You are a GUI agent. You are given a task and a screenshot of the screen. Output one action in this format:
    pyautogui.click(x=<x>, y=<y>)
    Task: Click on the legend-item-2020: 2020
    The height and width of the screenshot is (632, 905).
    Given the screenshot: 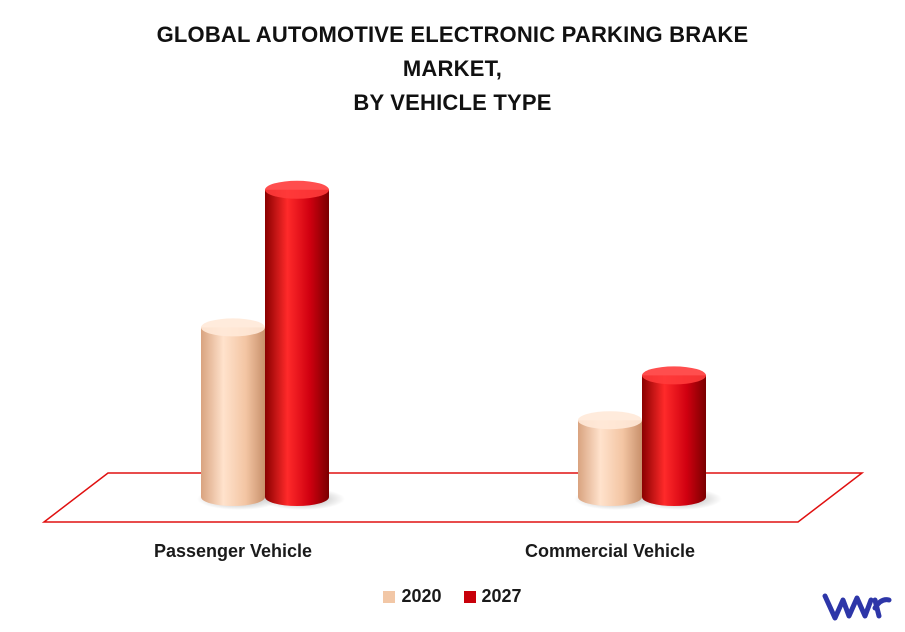 What is the action you would take?
    pyautogui.click(x=412, y=596)
    